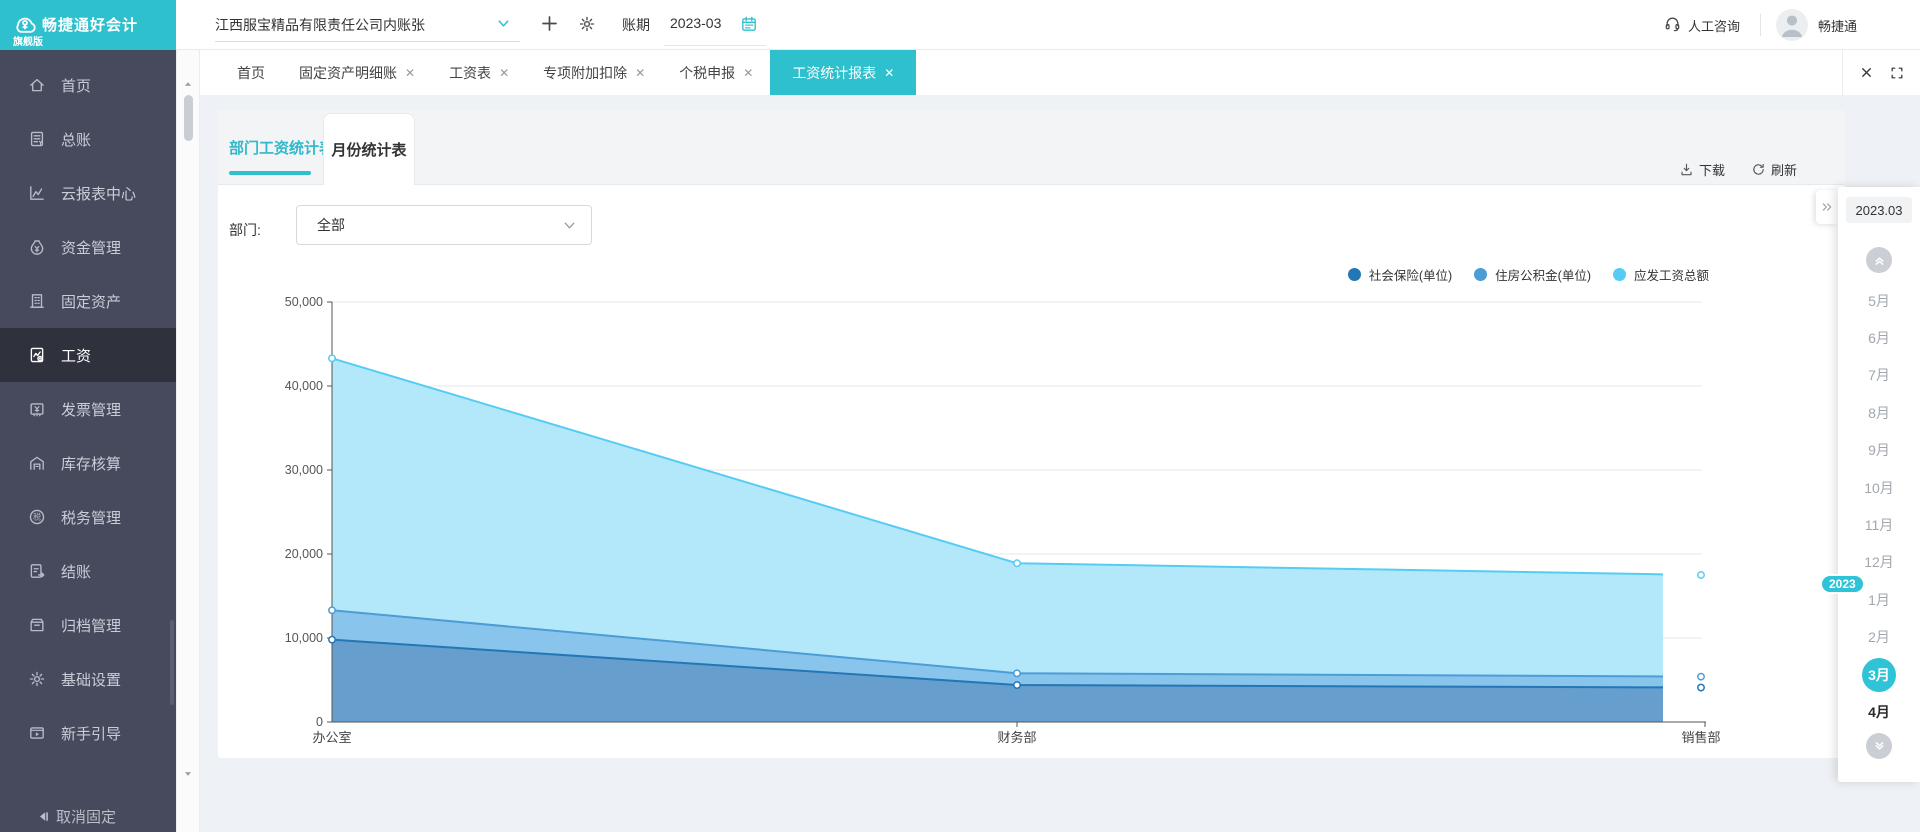 Image resolution: width=1920 pixels, height=832 pixels. I want to click on fullscreen-icon, so click(1897, 73).